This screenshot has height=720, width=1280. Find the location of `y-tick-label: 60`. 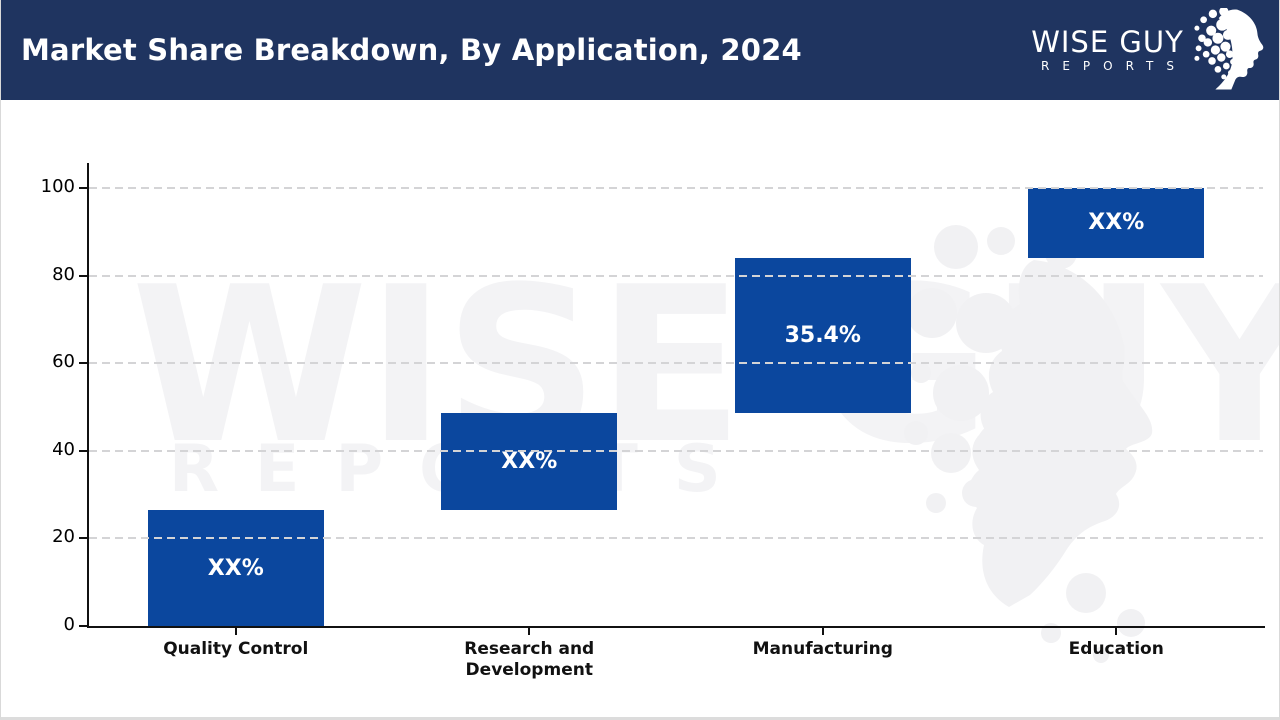

y-tick-label: 60 is located at coordinates (63, 362).